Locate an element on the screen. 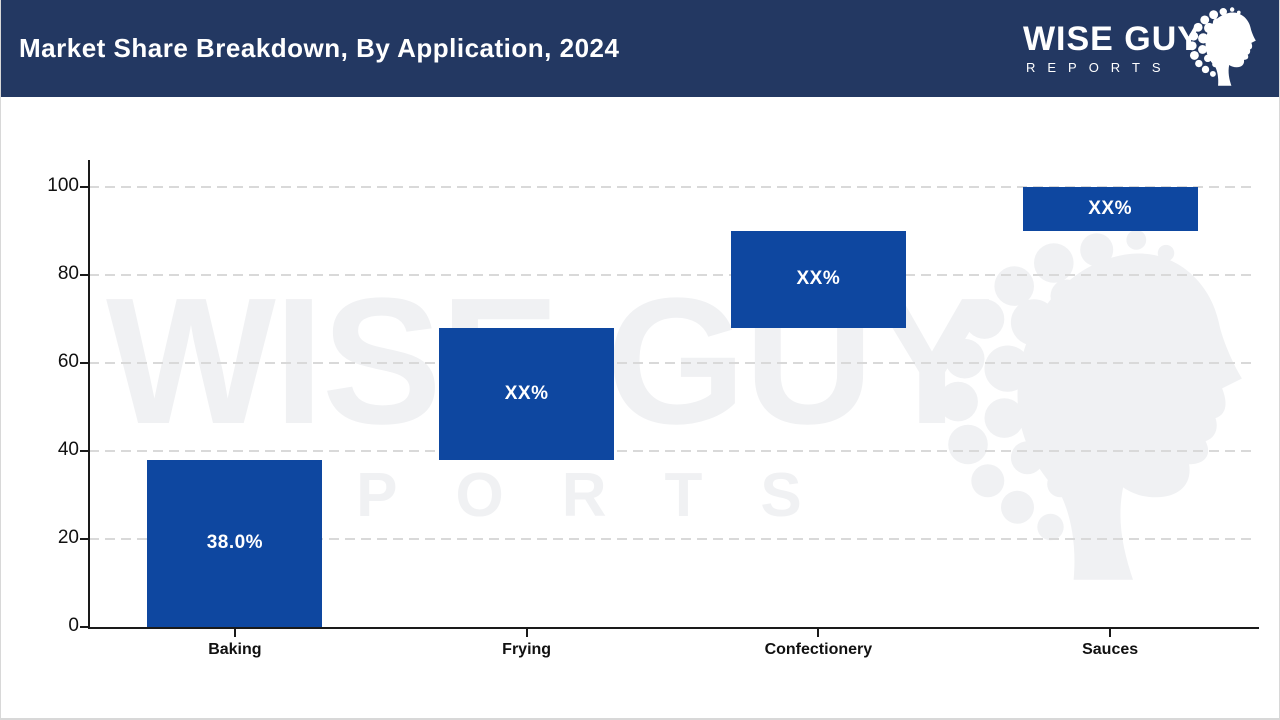 This screenshot has height=720, width=1280. bar-confectionery: XX% is located at coordinates (818, 279).